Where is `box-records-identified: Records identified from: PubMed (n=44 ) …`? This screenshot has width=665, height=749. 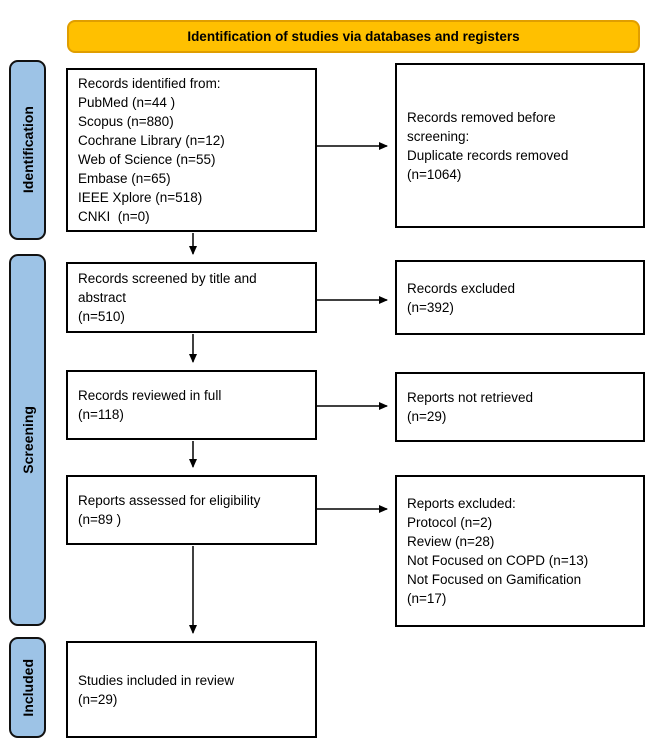
box-records-identified: Records identified from: PubMed (n=44 ) … is located at coordinates (191, 150).